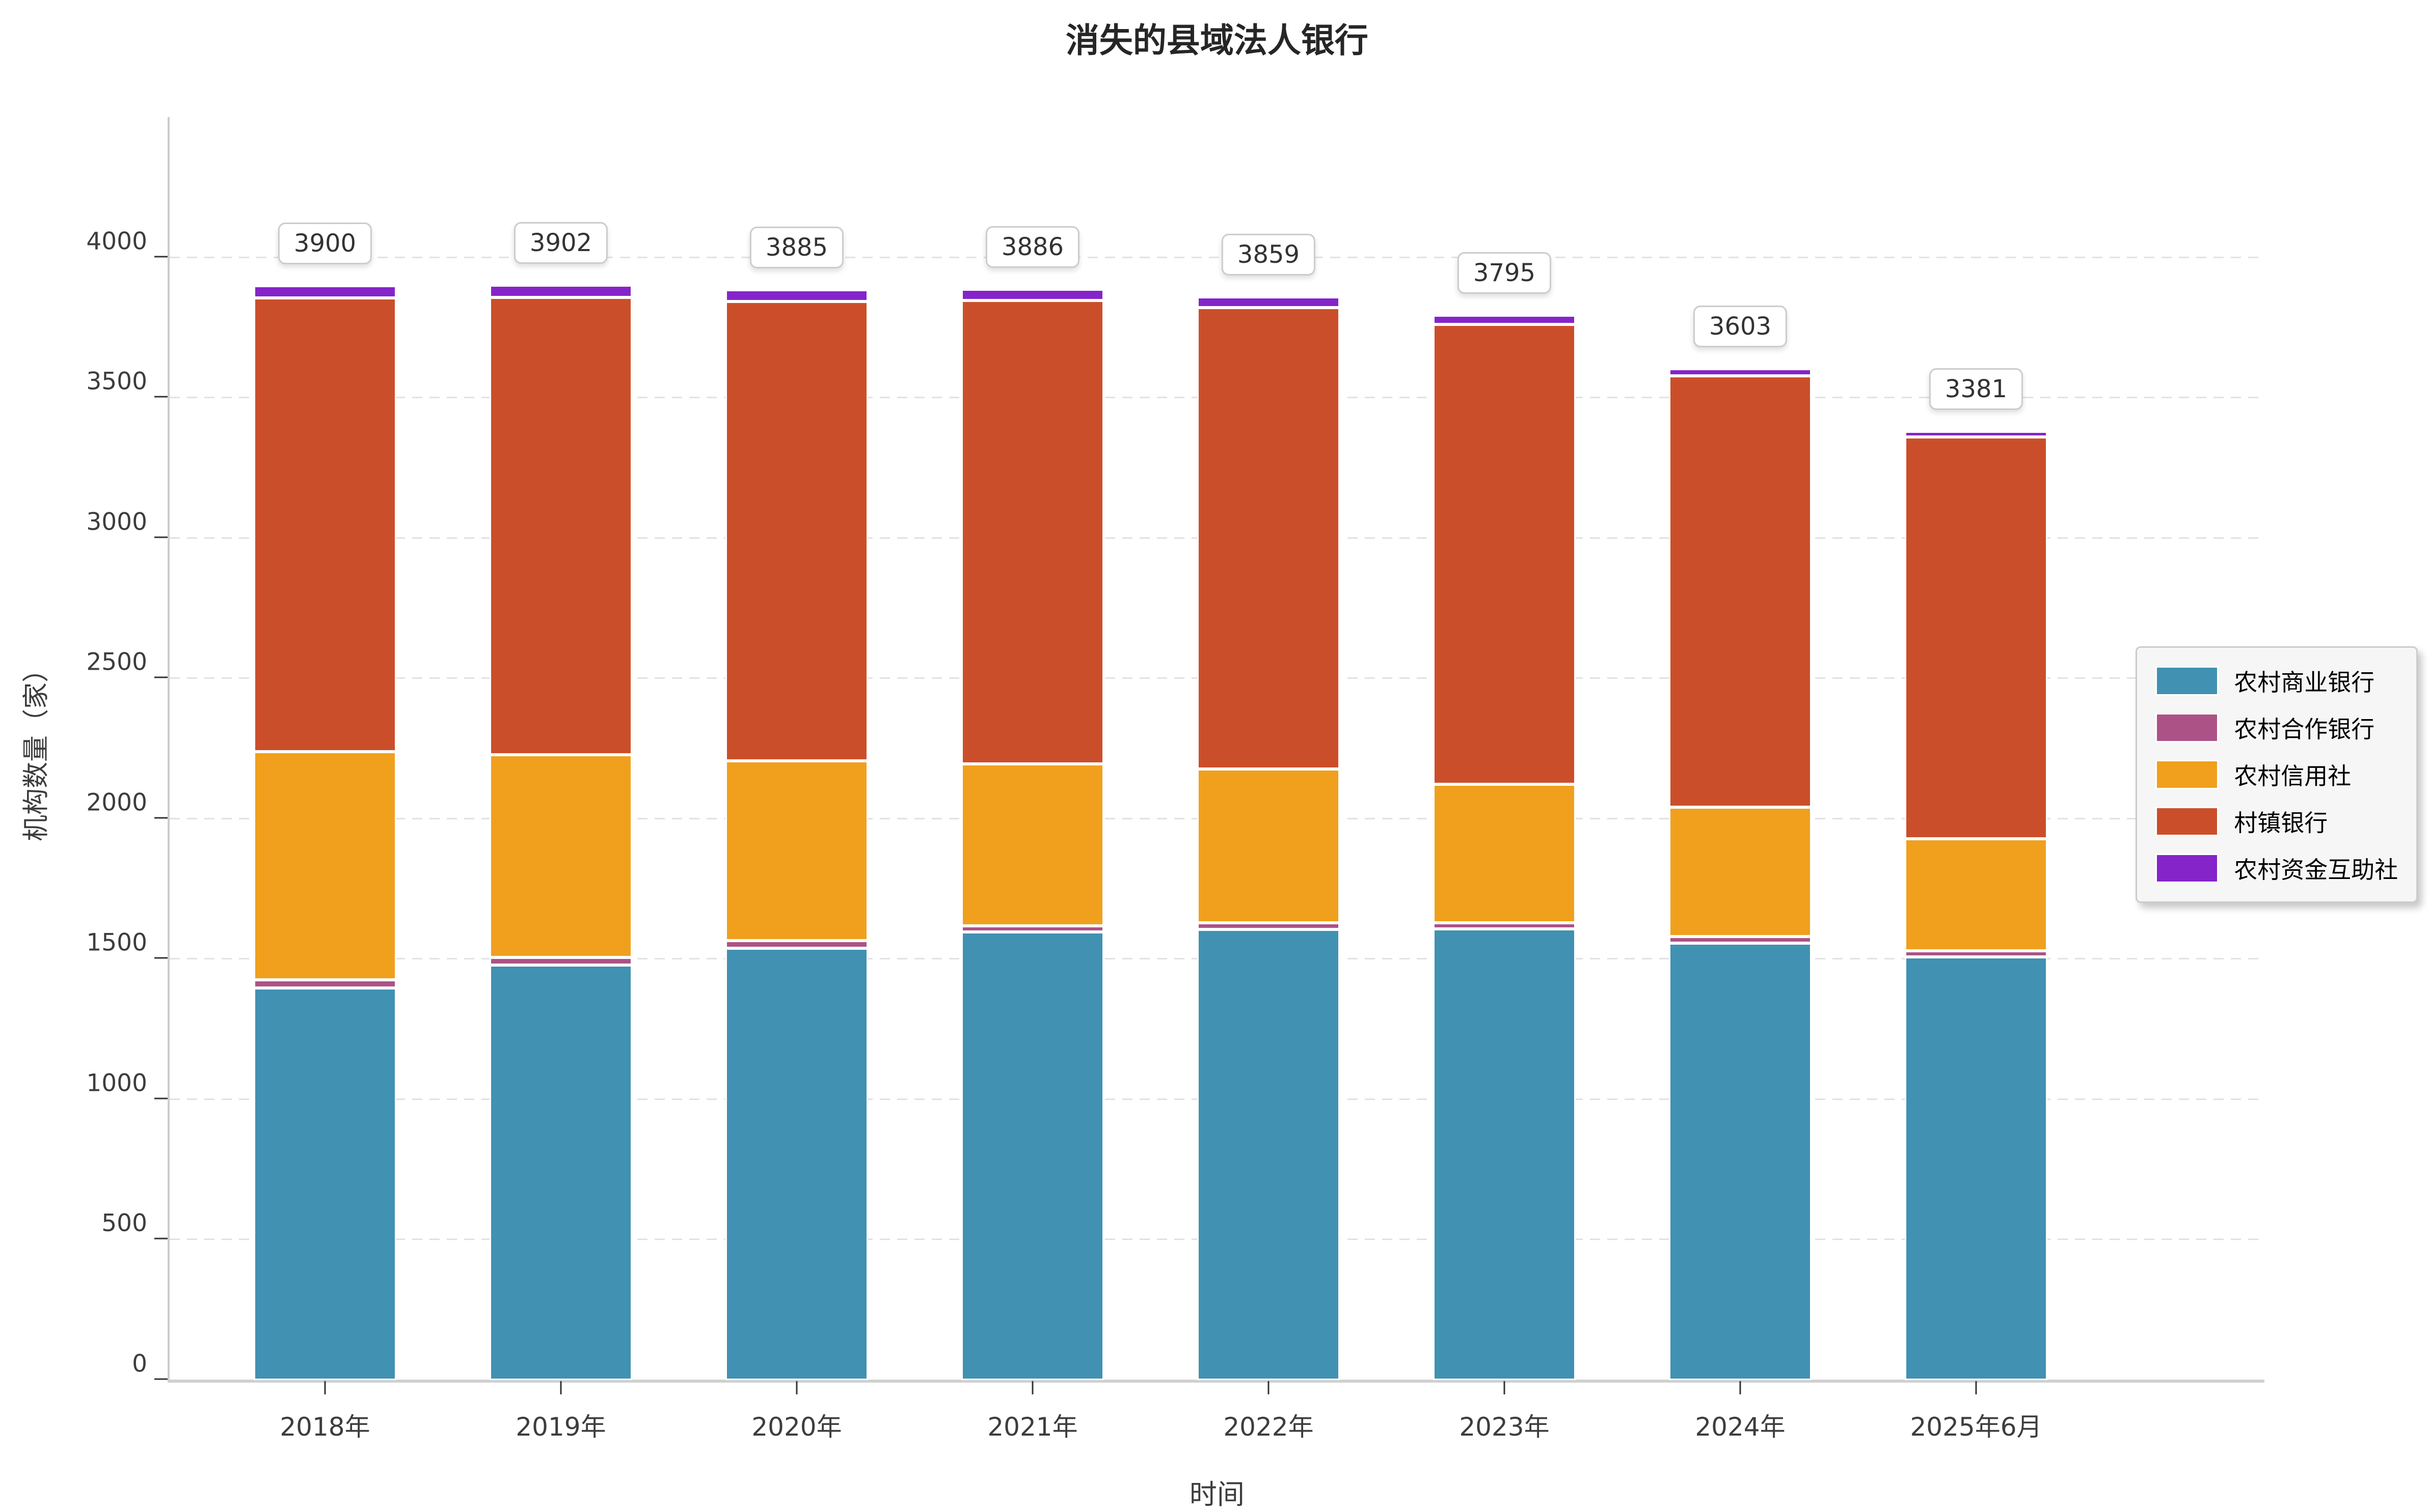  What do you see at coordinates (168, 748) in the screenshot?
I see `y-axis-line` at bounding box center [168, 748].